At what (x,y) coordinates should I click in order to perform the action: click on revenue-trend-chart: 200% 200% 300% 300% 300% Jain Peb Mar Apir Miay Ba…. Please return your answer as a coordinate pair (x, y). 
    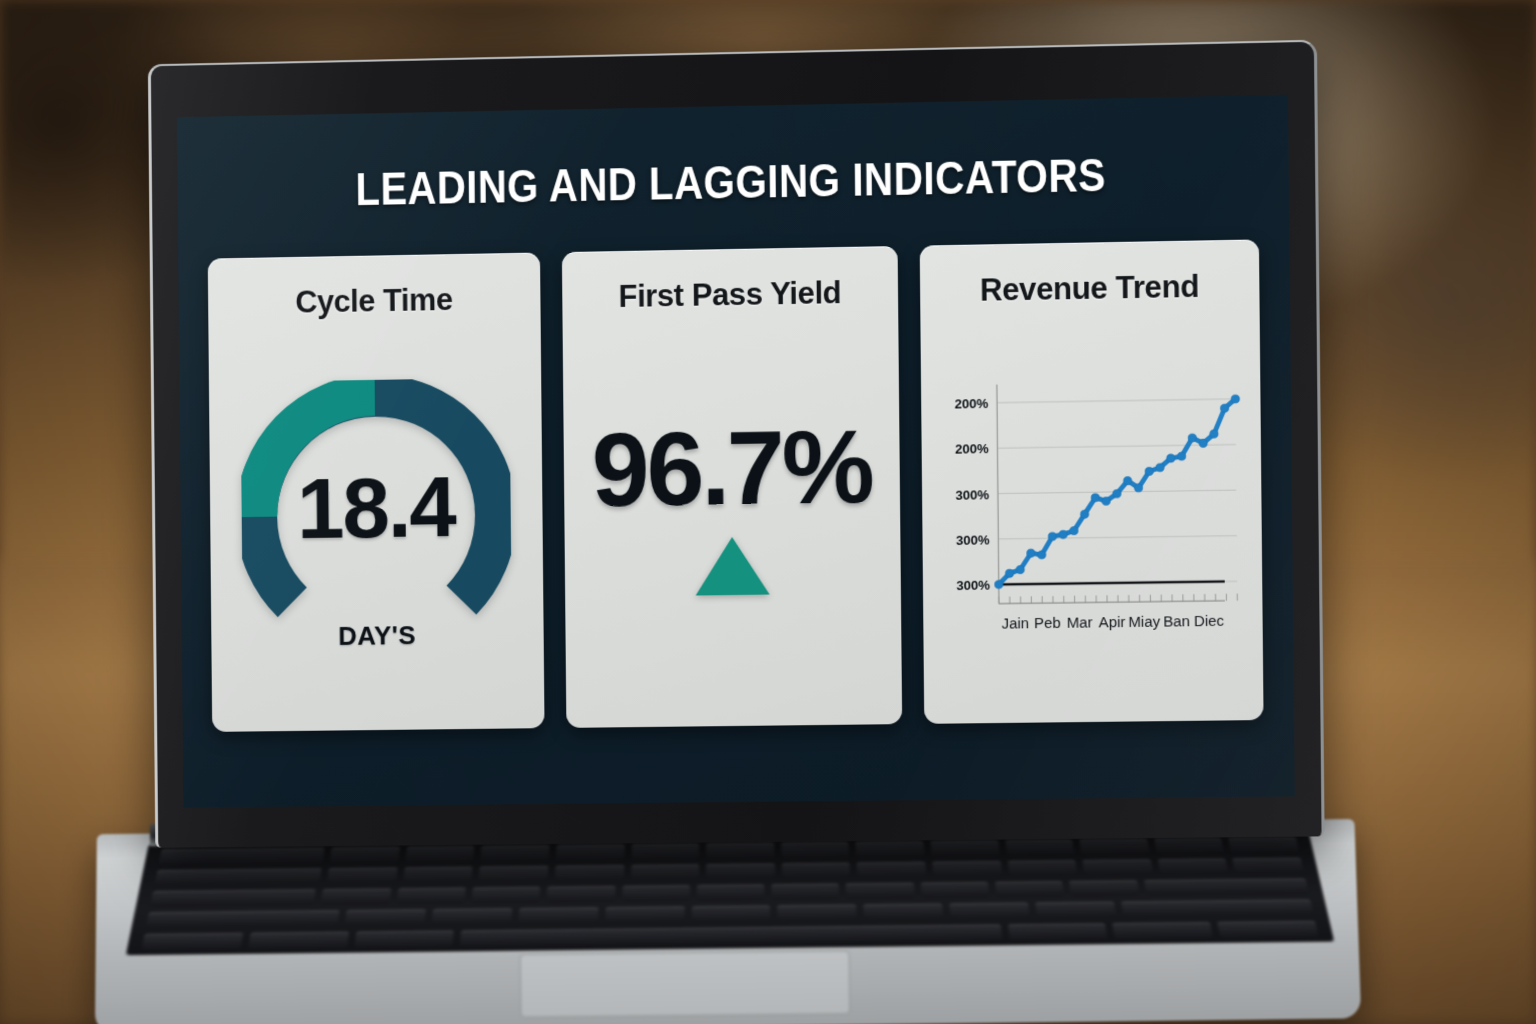
    Looking at the image, I should click on (1100, 485).